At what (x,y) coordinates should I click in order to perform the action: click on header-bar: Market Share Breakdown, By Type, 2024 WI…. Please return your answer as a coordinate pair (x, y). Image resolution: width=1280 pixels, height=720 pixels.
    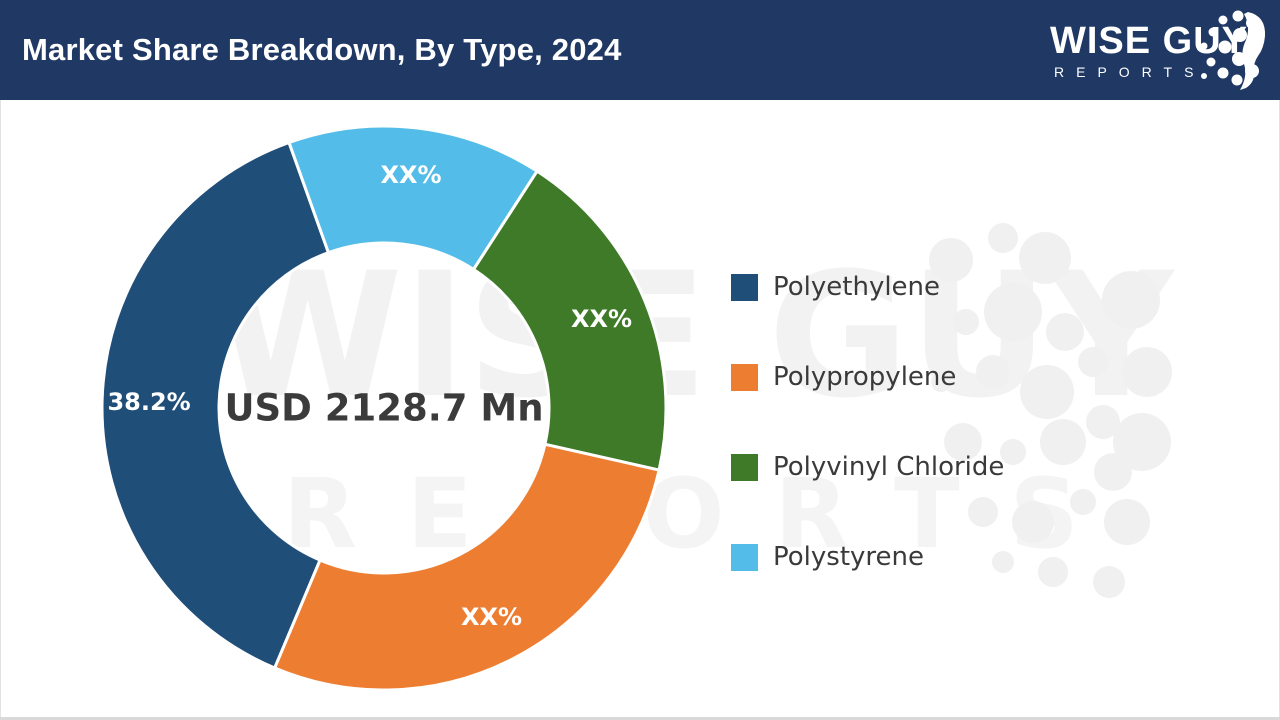
    Looking at the image, I should click on (640, 50).